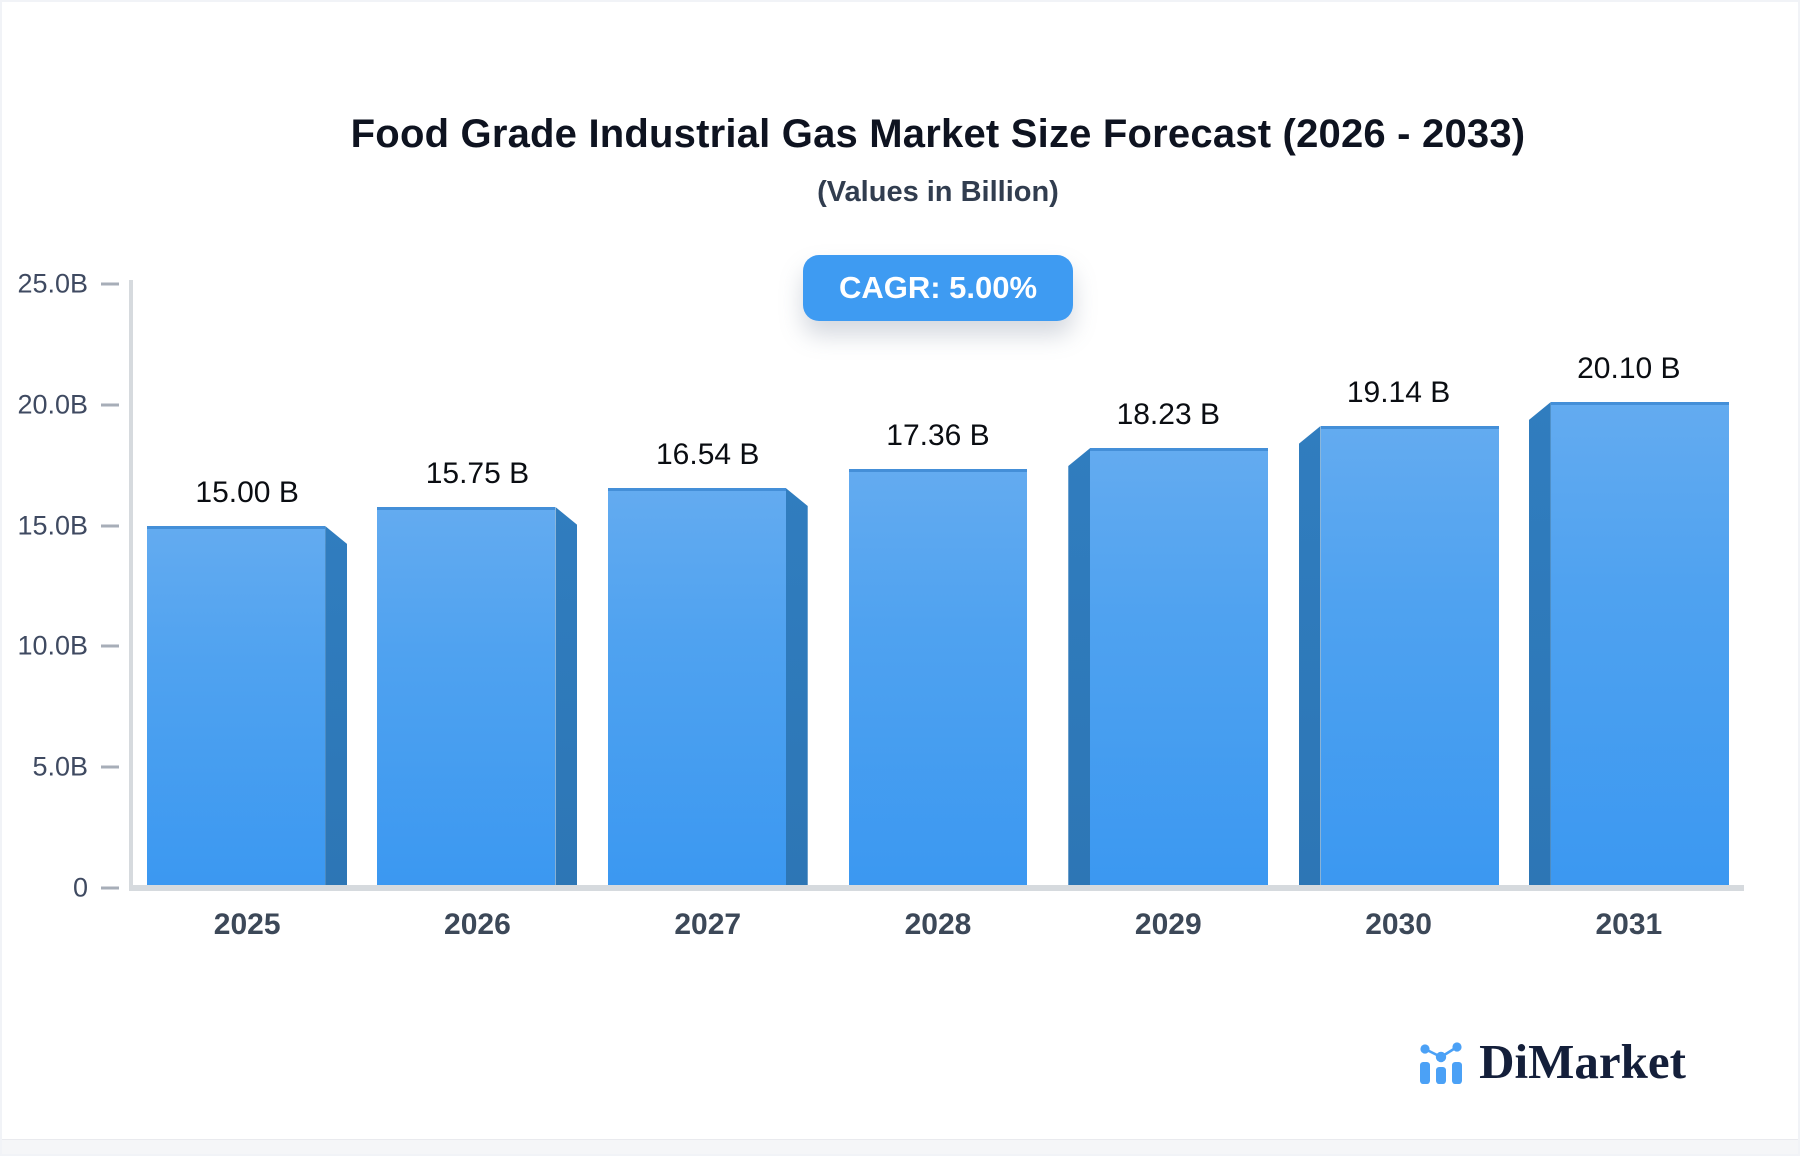  I want to click on bar-value-label: 17.36 B, so click(938, 435).